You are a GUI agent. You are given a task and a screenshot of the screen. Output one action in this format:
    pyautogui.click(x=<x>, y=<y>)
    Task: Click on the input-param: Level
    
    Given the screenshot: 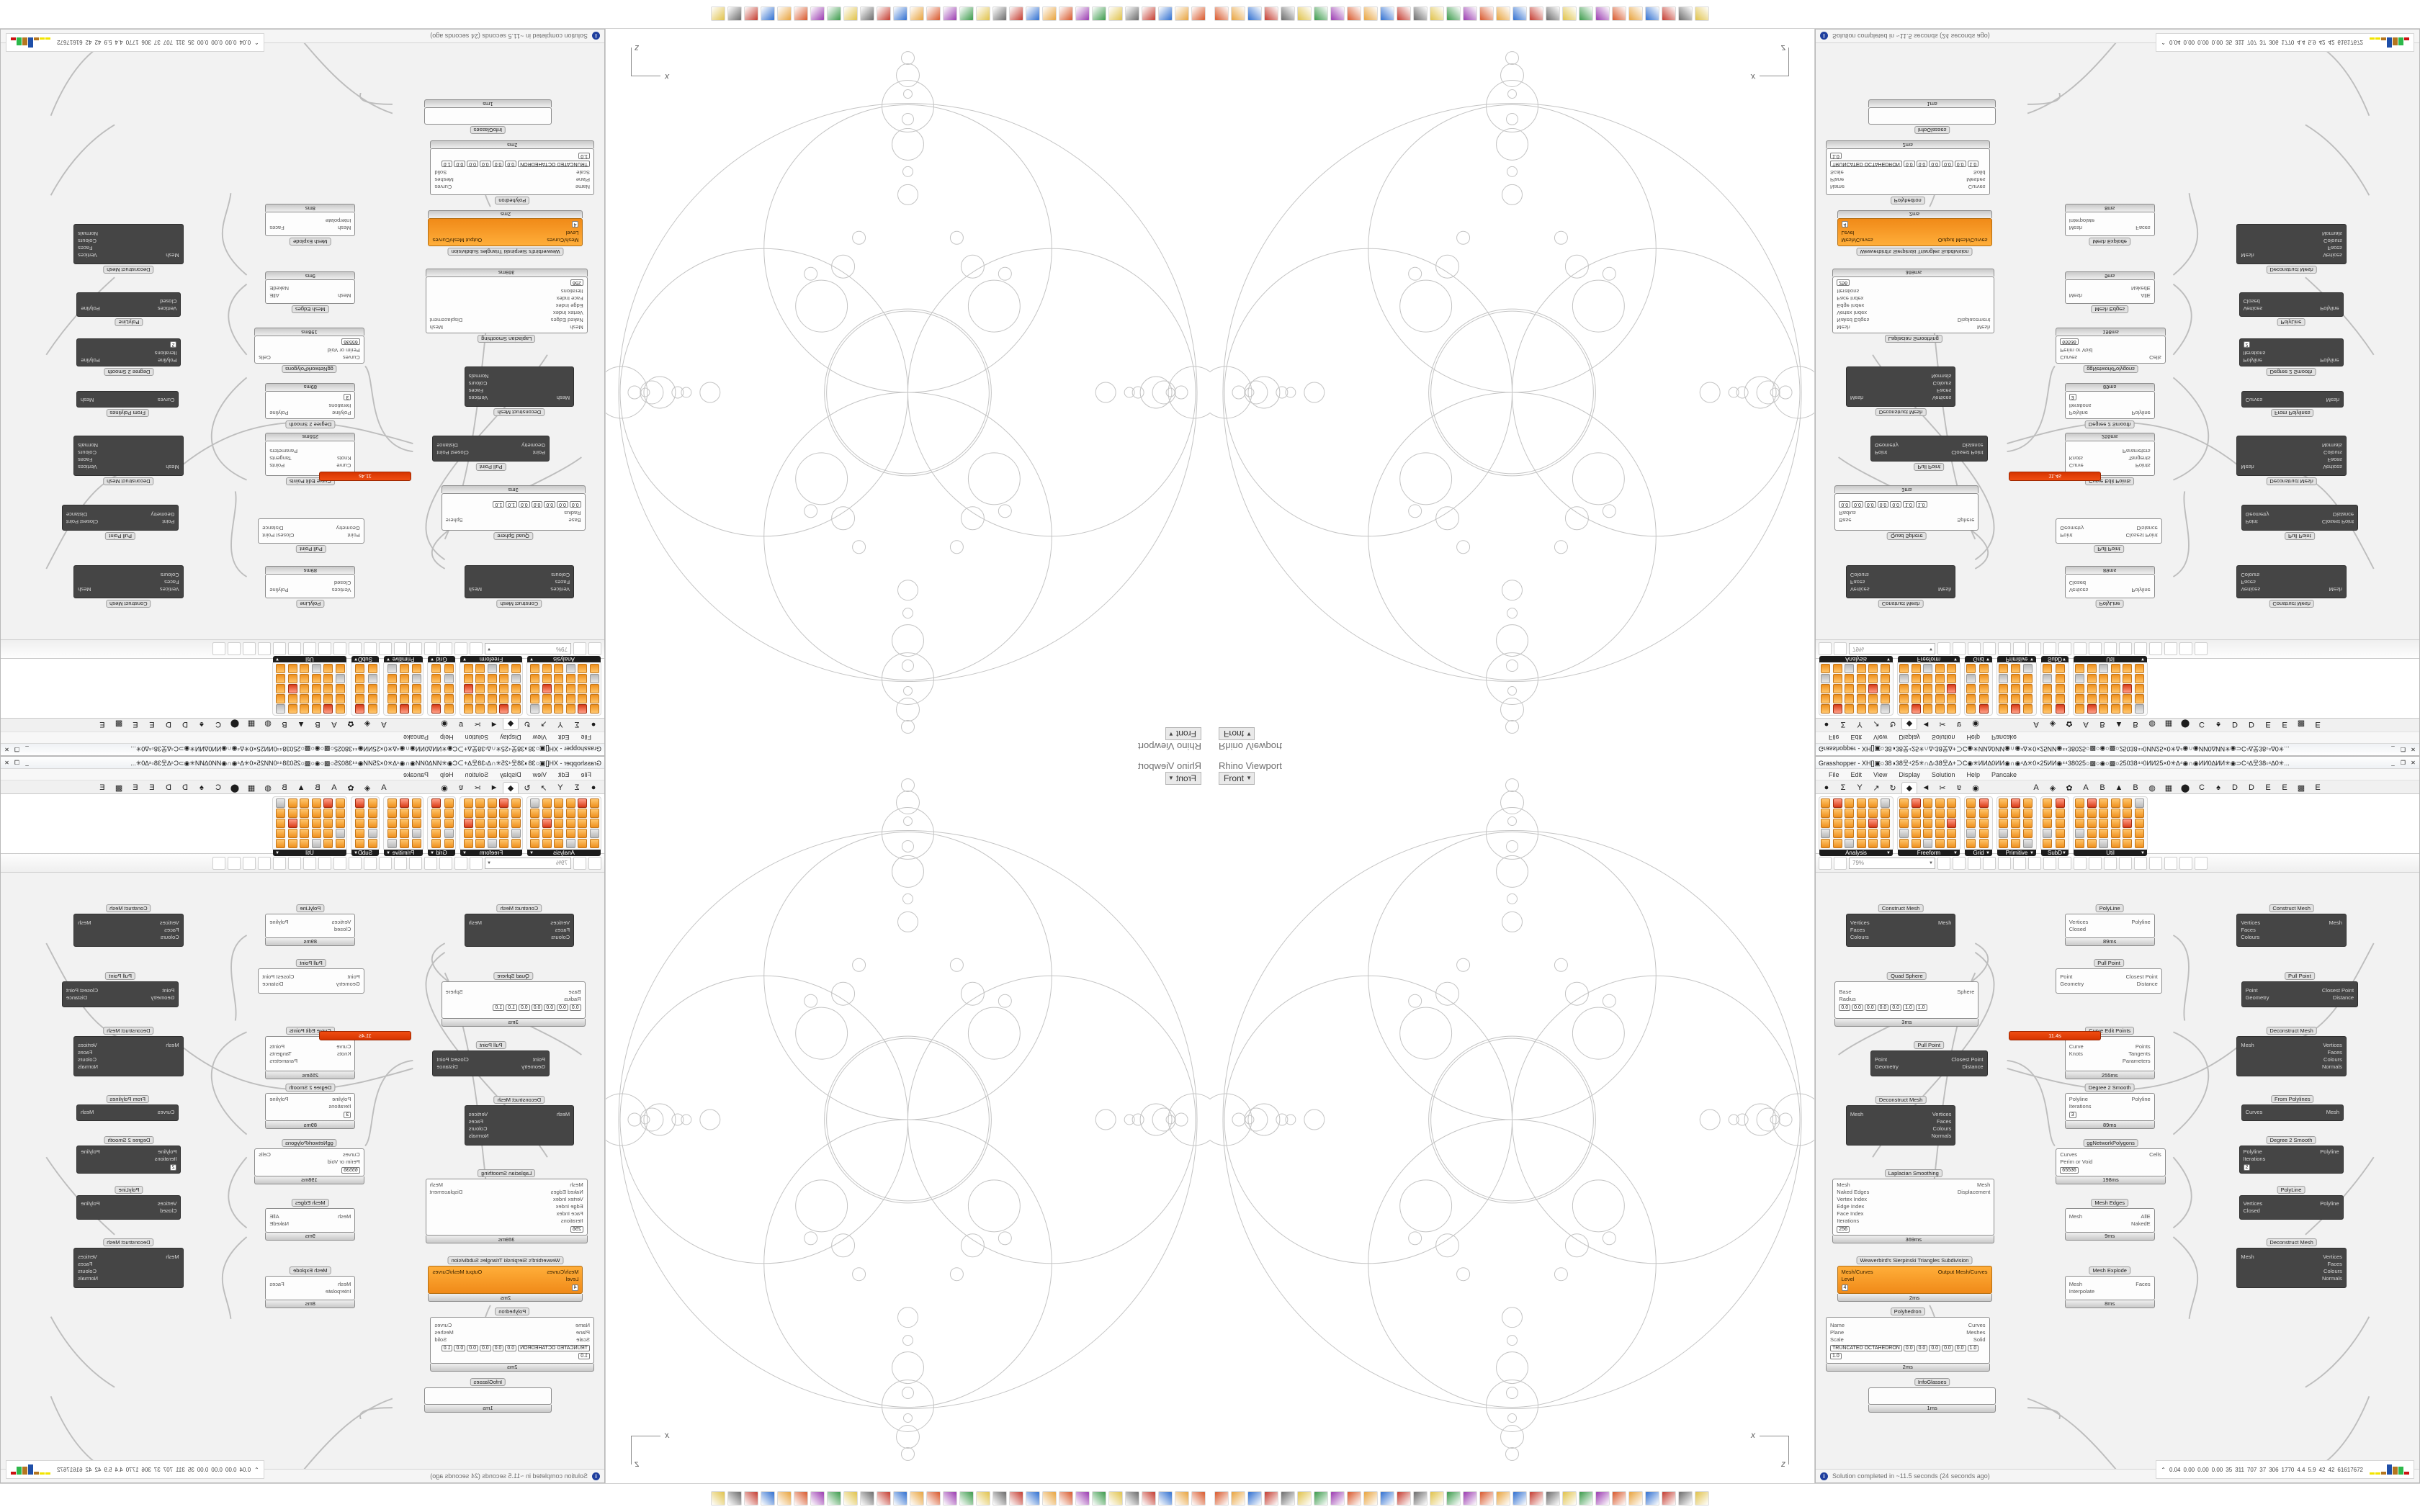 What is the action you would take?
    pyautogui.click(x=1848, y=1279)
    